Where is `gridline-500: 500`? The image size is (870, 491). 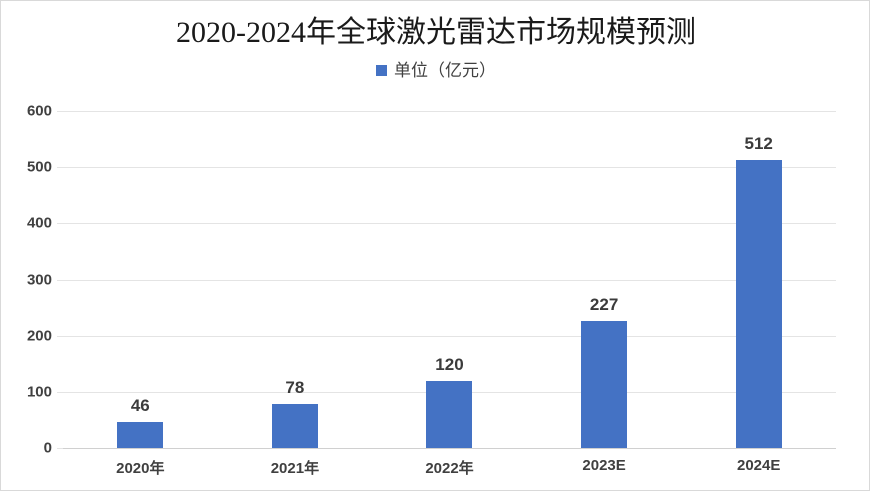 gridline-500: 500 is located at coordinates (431, 167).